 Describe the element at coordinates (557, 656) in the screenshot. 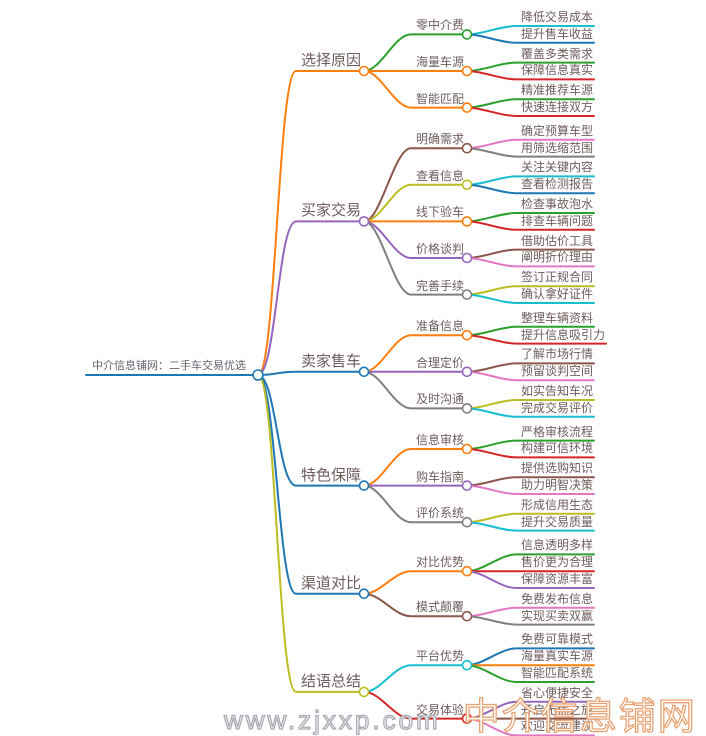

I see `leaf-topic-label: 海量真实车源` at that location.